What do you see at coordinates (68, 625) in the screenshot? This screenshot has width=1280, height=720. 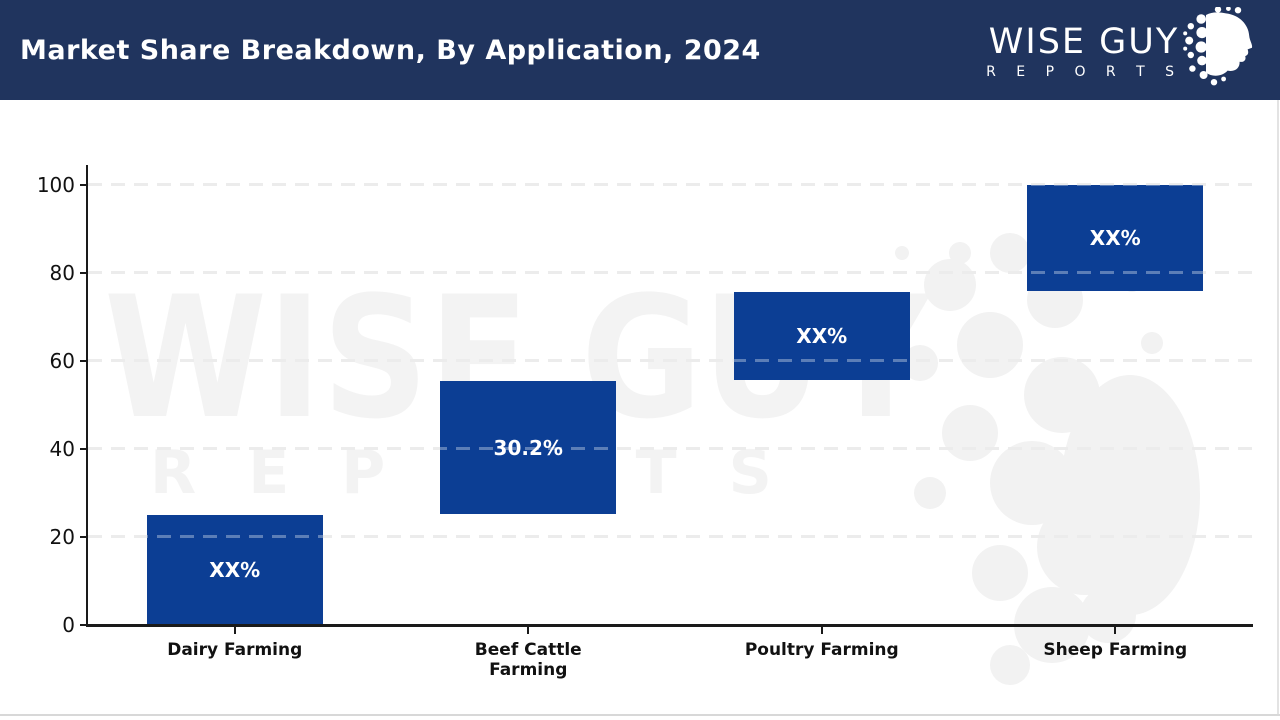 I see `y-tick-label-0: 0` at bounding box center [68, 625].